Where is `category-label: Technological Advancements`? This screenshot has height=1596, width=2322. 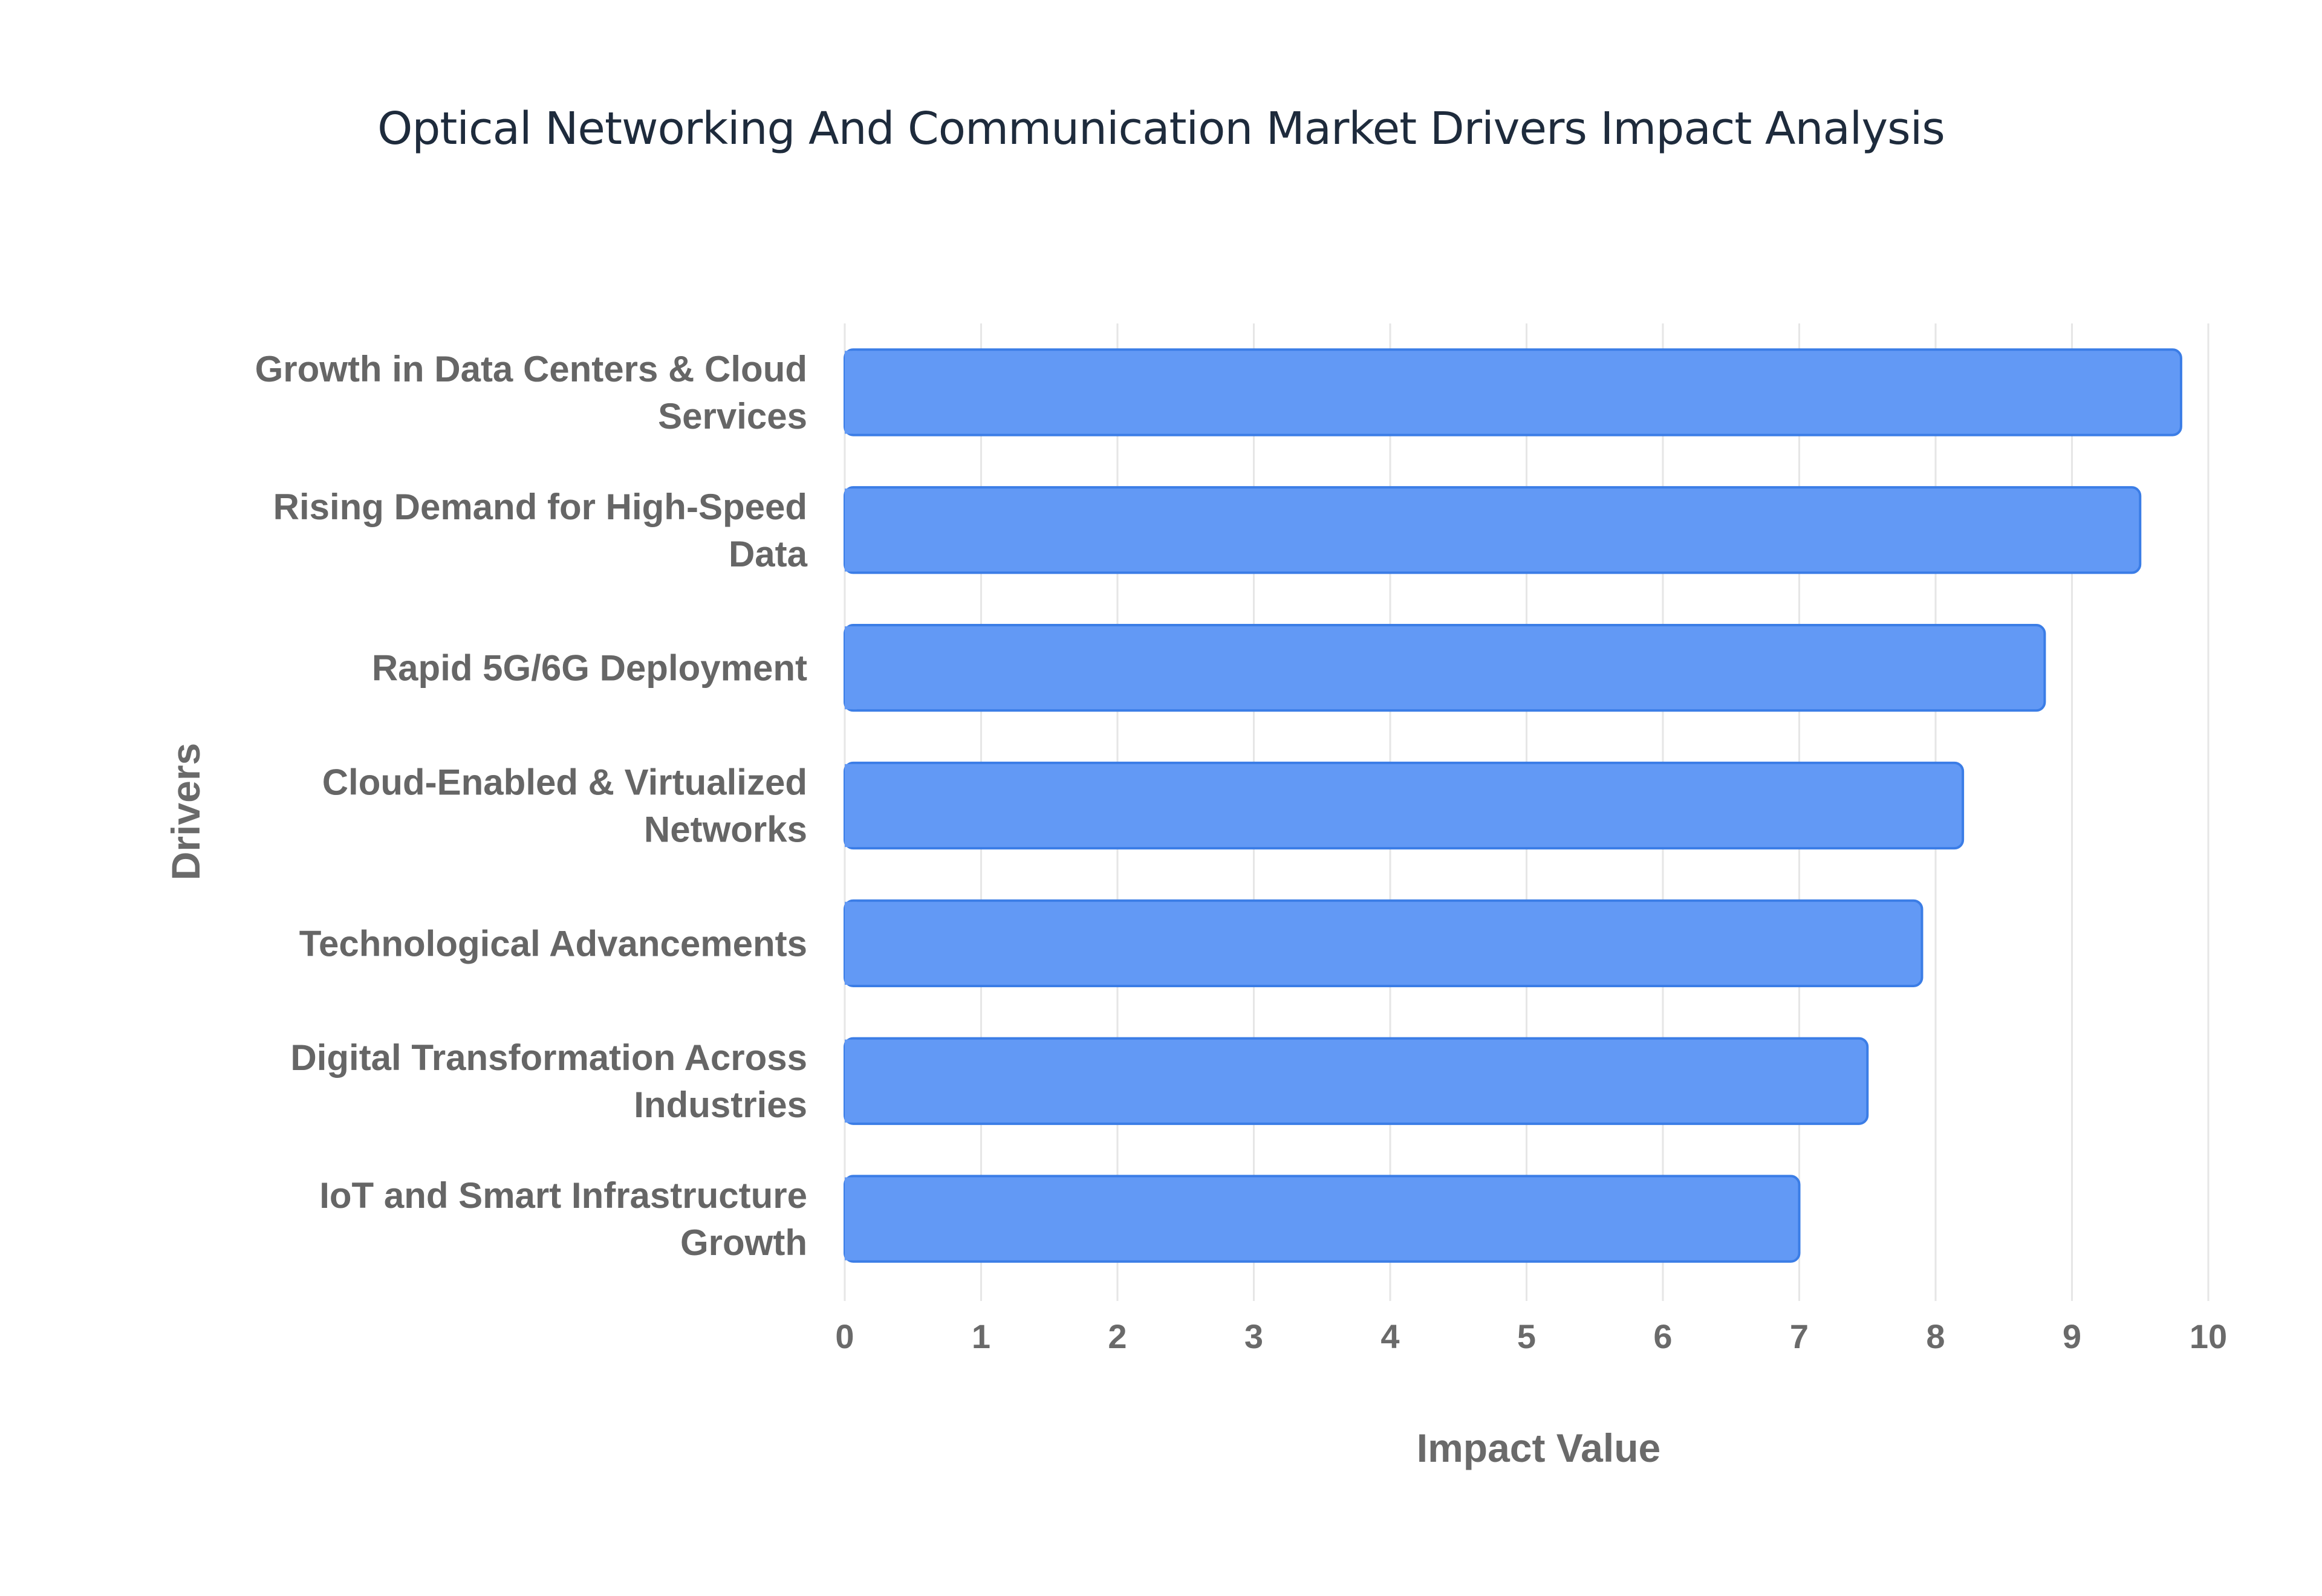 category-label: Technological Advancements is located at coordinates (553, 943).